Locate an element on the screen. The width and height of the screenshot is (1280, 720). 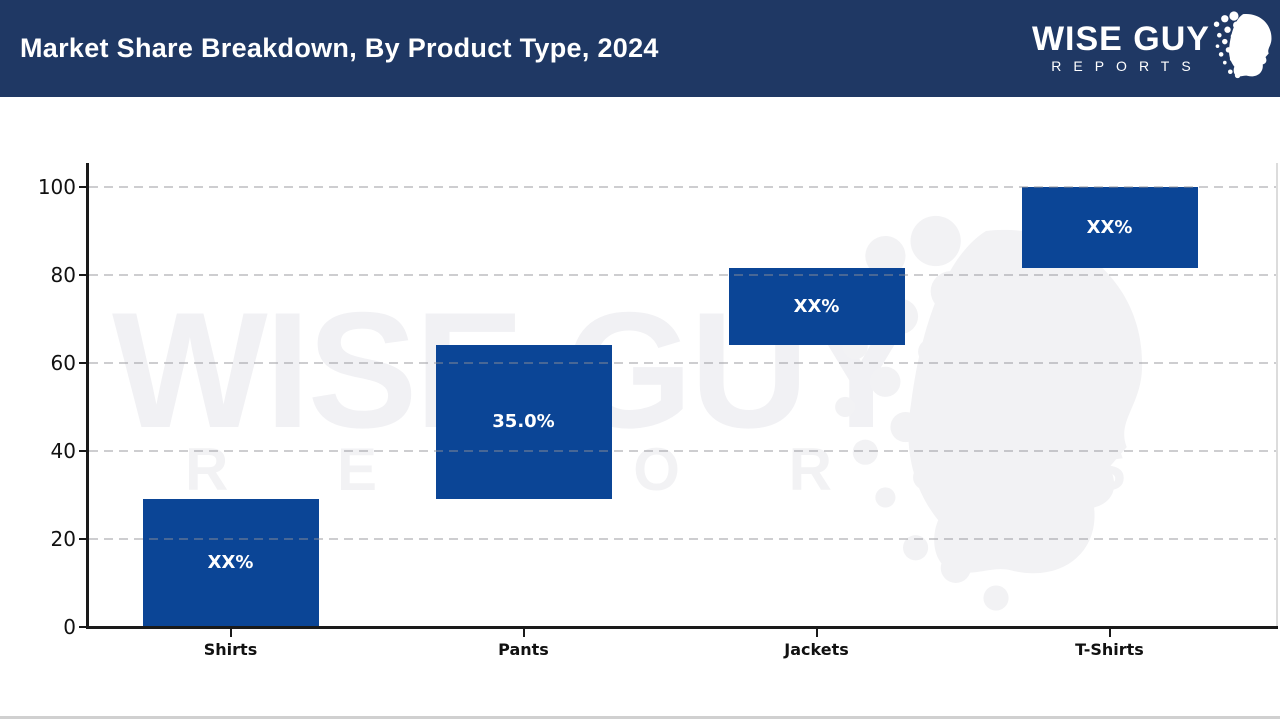
y-tick-label: 80 is located at coordinates (63, 275).